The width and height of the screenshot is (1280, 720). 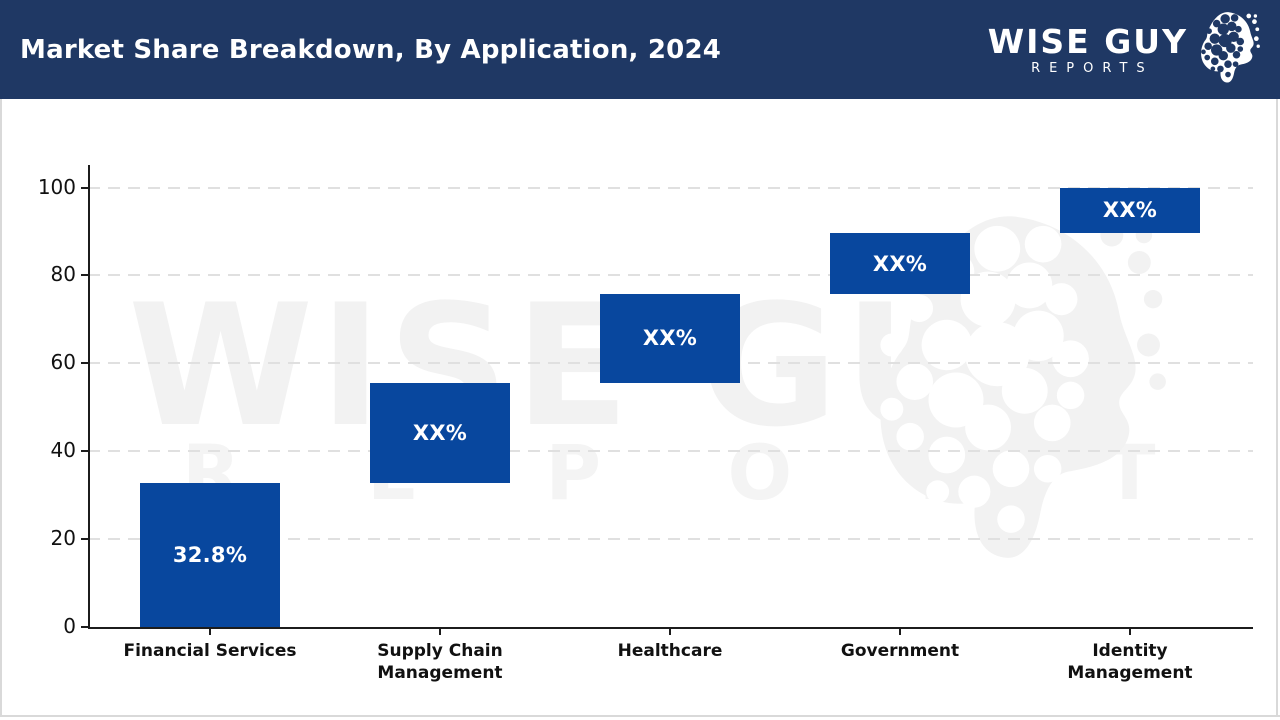 I want to click on logo-wordmark: WISE GUY REPORTS, so click(x=1088, y=50).